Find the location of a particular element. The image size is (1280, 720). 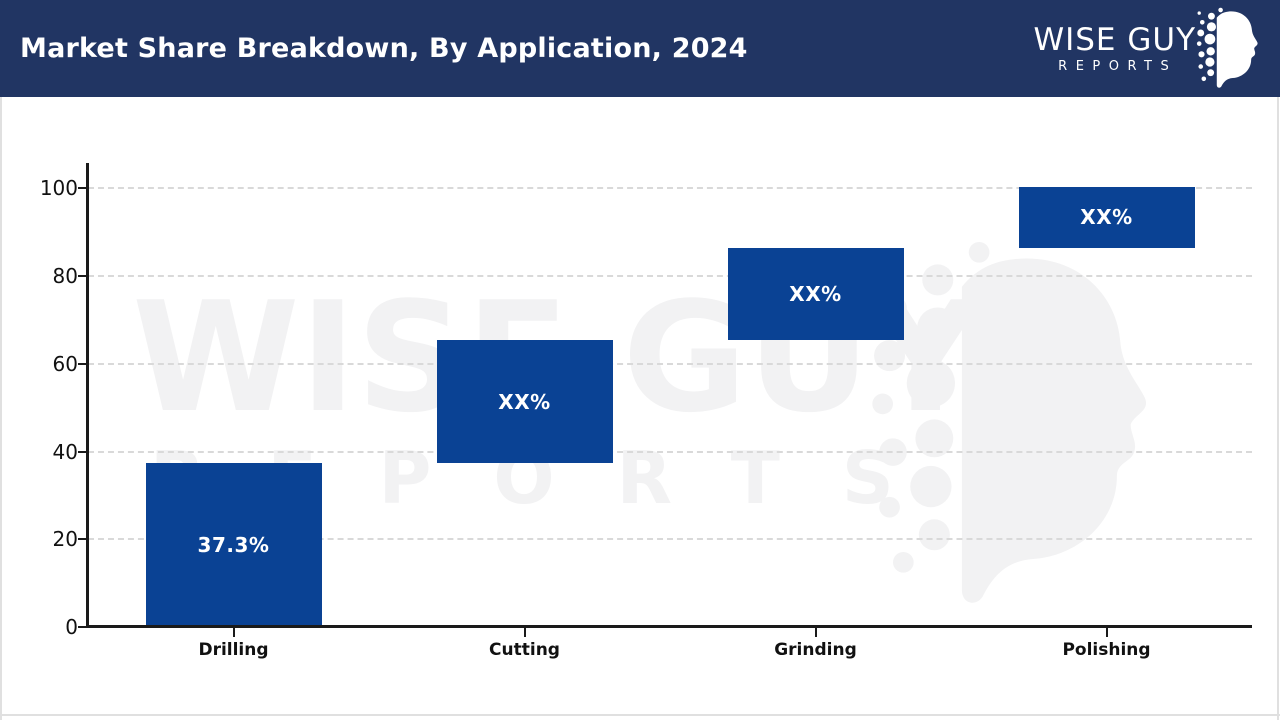

bar-value-label-drilling: 37.3% is located at coordinates (233, 545).